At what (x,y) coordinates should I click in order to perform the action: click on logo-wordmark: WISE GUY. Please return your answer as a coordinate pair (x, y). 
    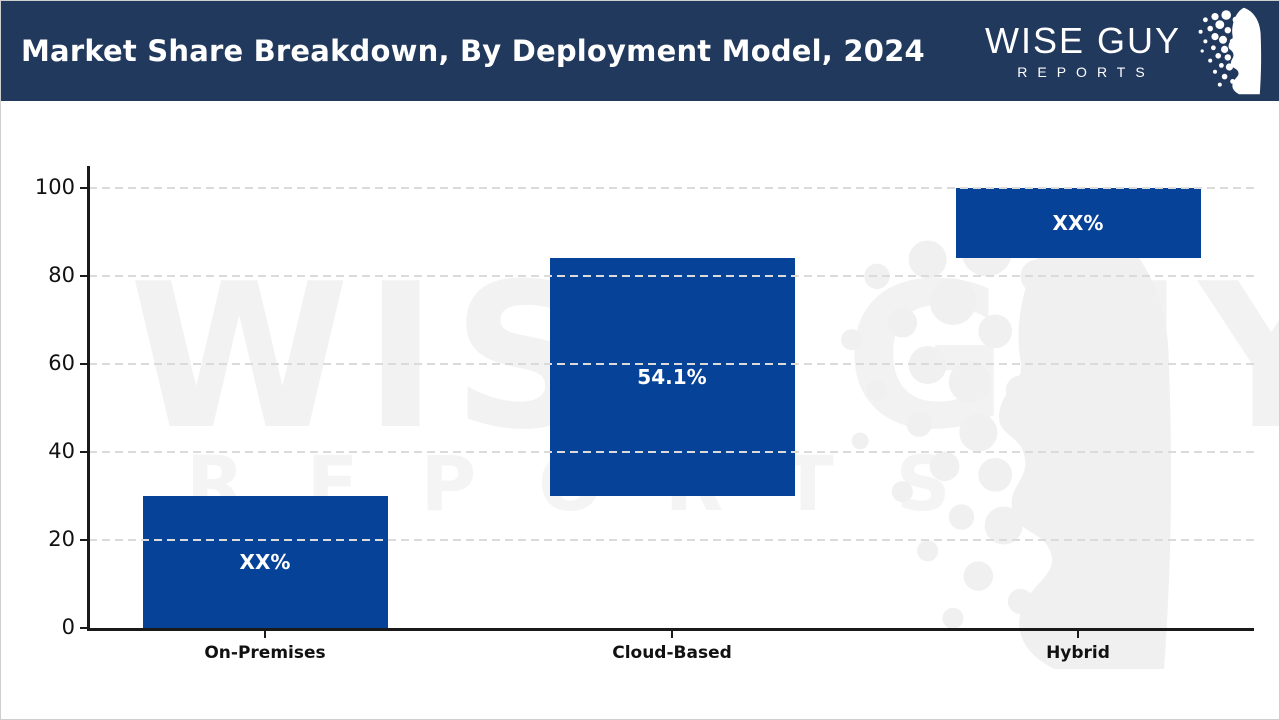
    Looking at the image, I should click on (1082, 40).